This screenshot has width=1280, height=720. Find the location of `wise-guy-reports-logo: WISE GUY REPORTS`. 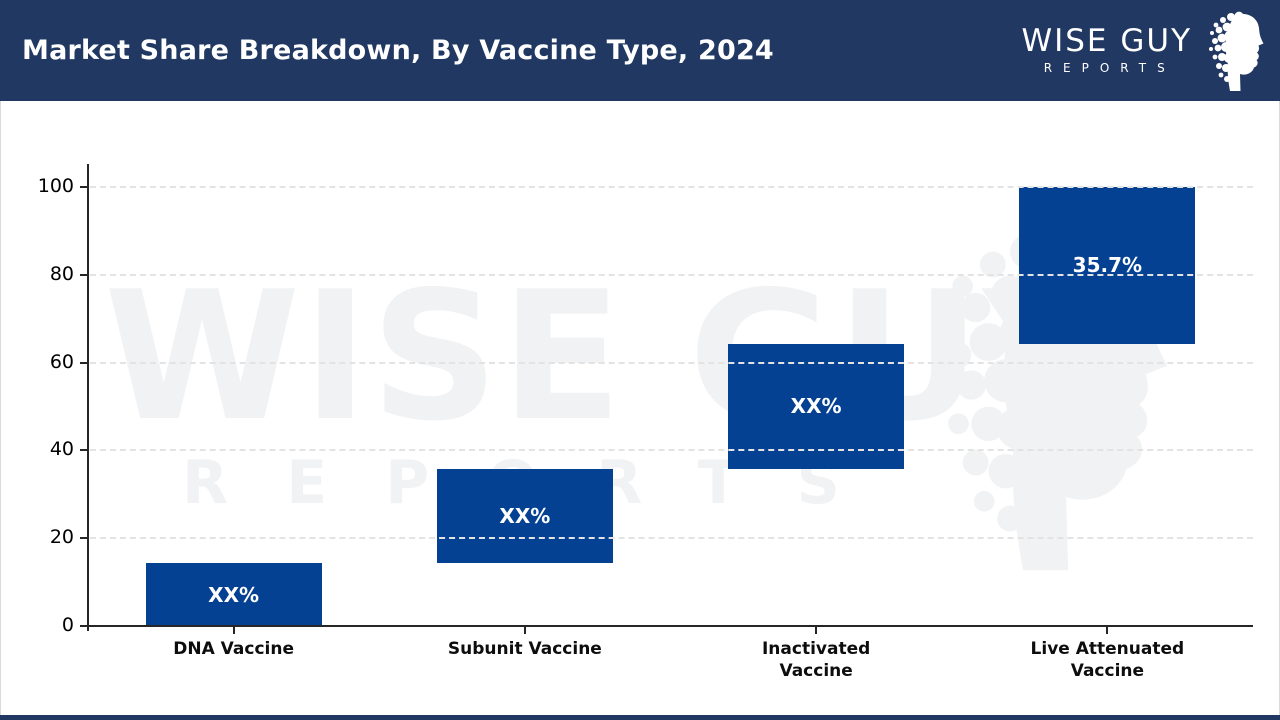

wise-guy-reports-logo: WISE GUY REPORTS is located at coordinates (1143, 51).